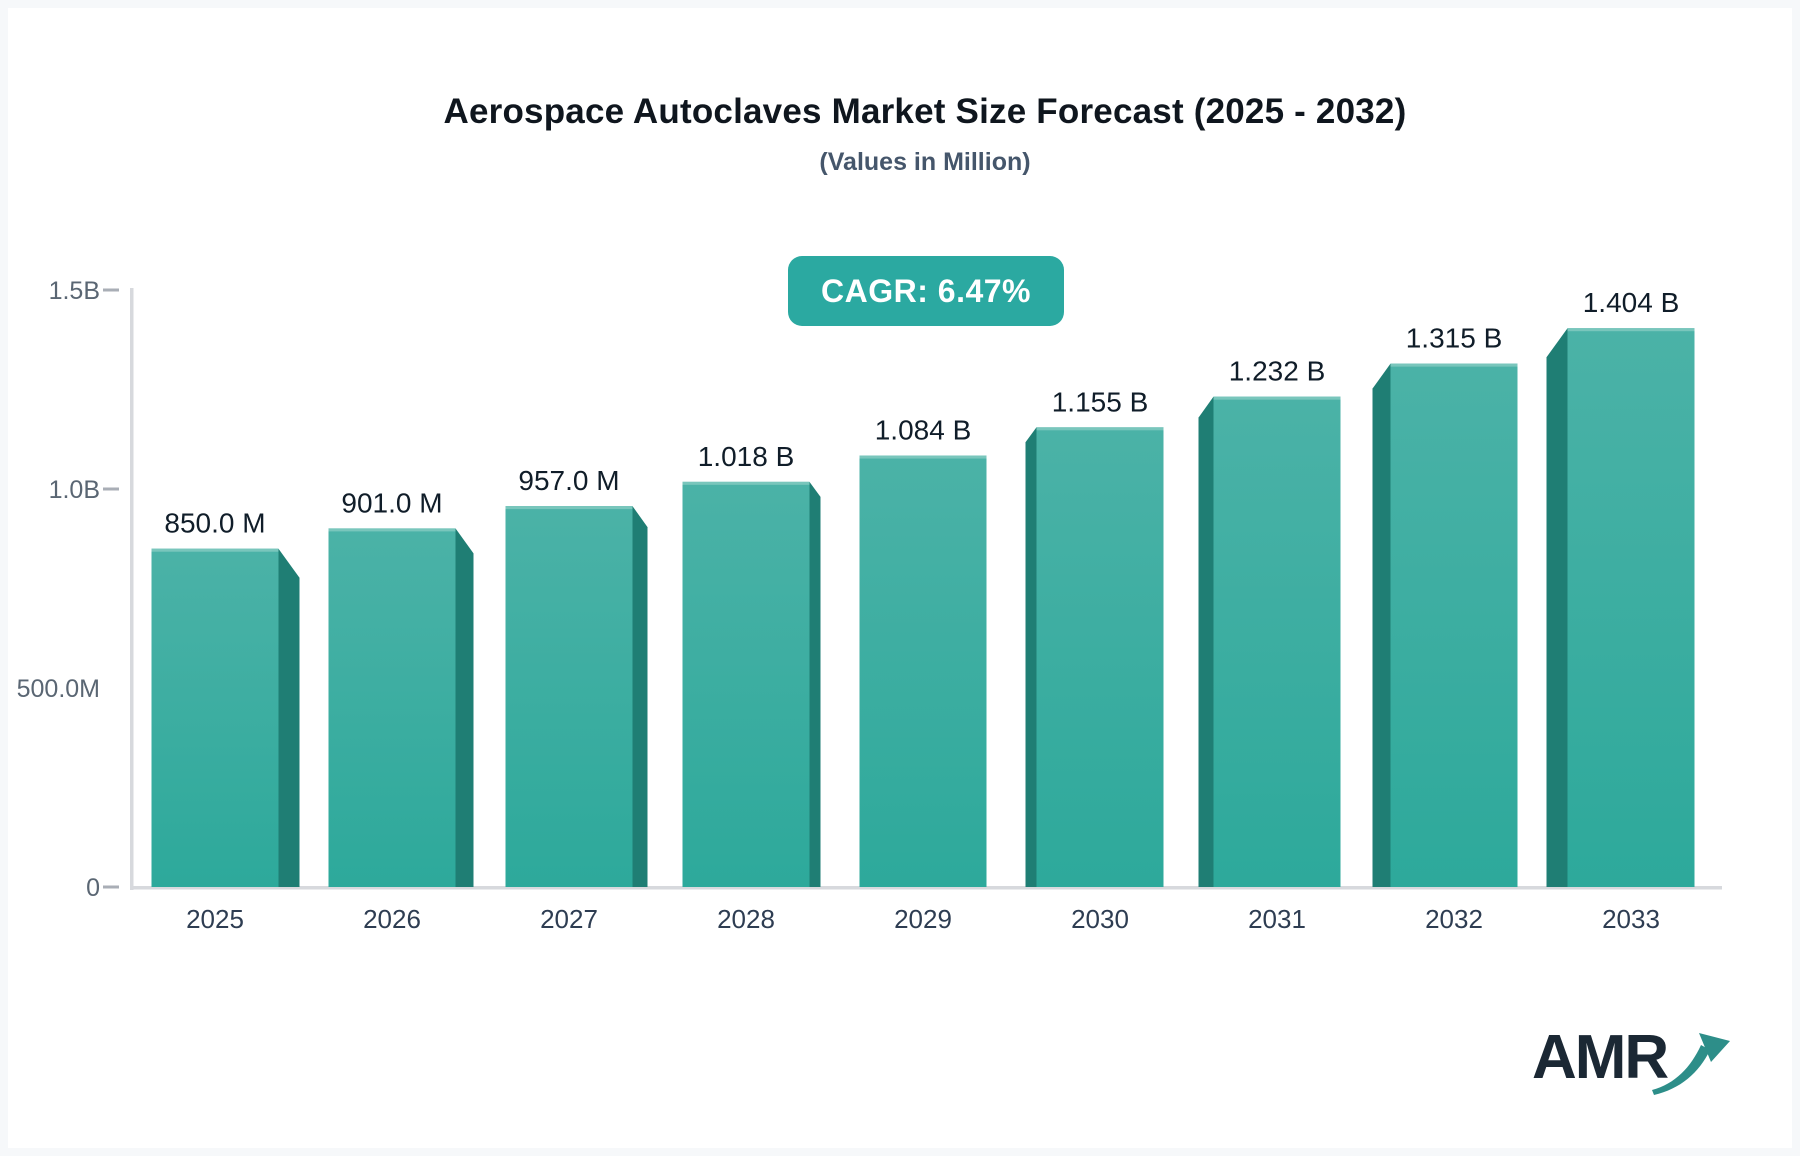 The height and width of the screenshot is (1156, 1800). What do you see at coordinates (746, 456) in the screenshot?
I see `bar-value-label: 1.018 B` at bounding box center [746, 456].